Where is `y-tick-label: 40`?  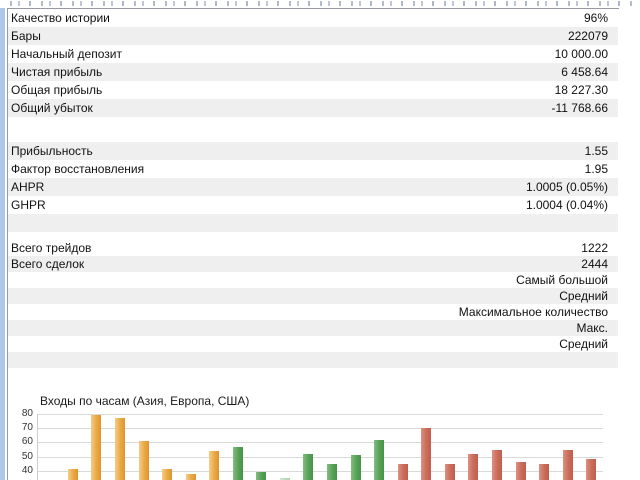
y-tick-label: 40 is located at coordinates (27, 470).